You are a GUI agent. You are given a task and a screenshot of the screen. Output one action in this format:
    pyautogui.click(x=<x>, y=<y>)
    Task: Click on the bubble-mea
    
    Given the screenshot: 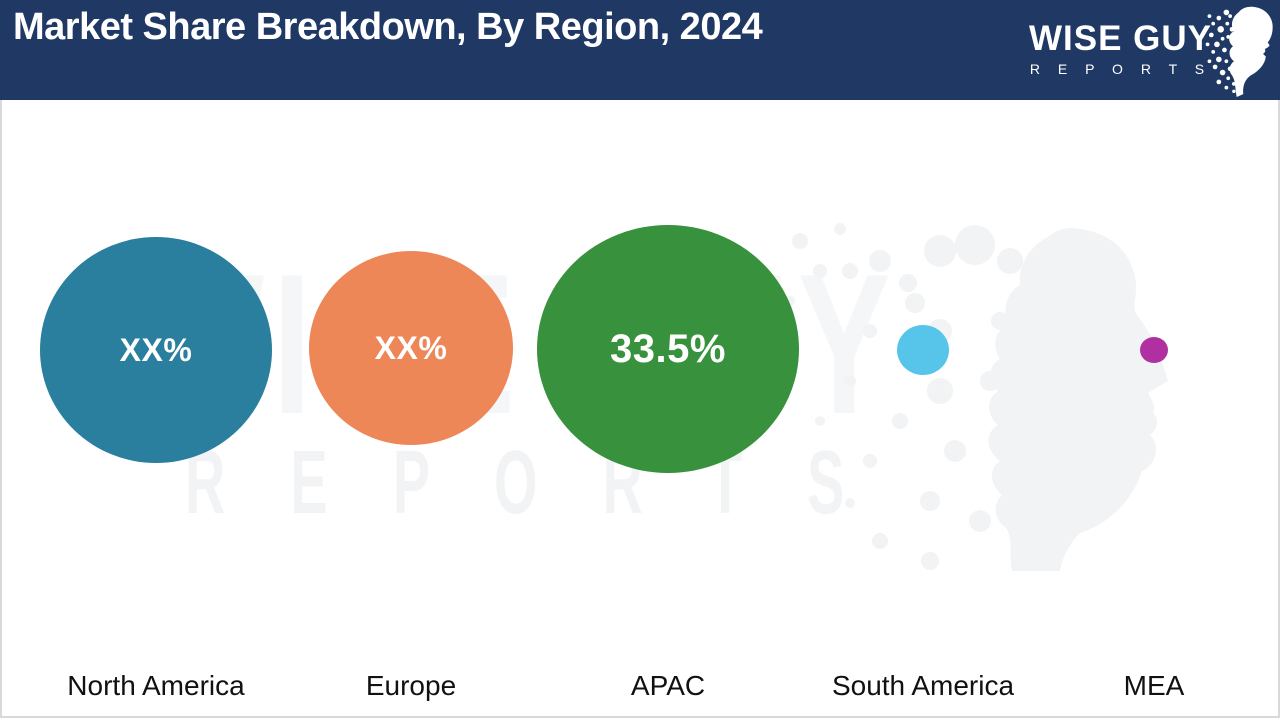 What is the action you would take?
    pyautogui.click(x=1154, y=350)
    